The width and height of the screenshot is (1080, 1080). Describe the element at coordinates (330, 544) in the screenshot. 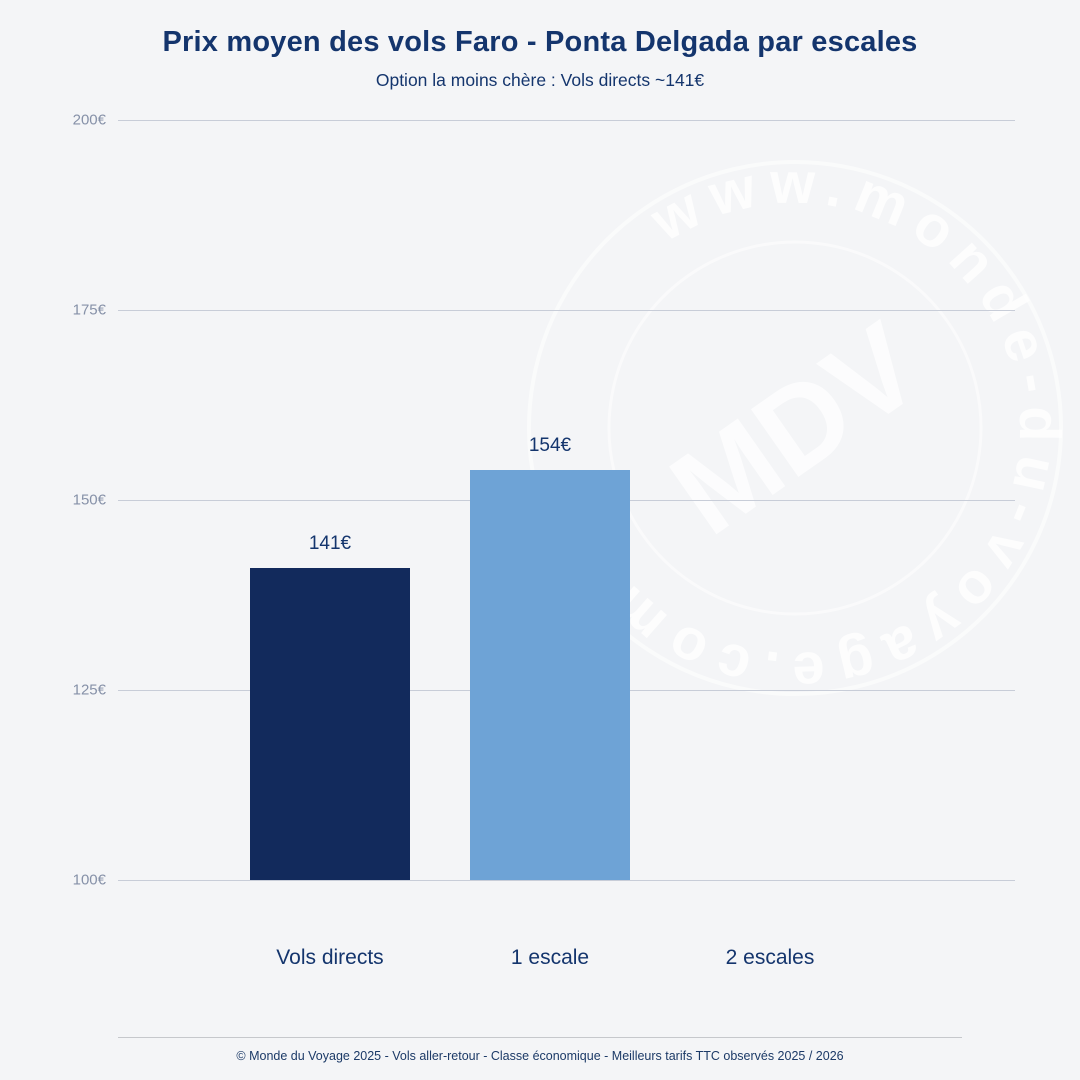

I see `bar-value-label: 141€` at that location.